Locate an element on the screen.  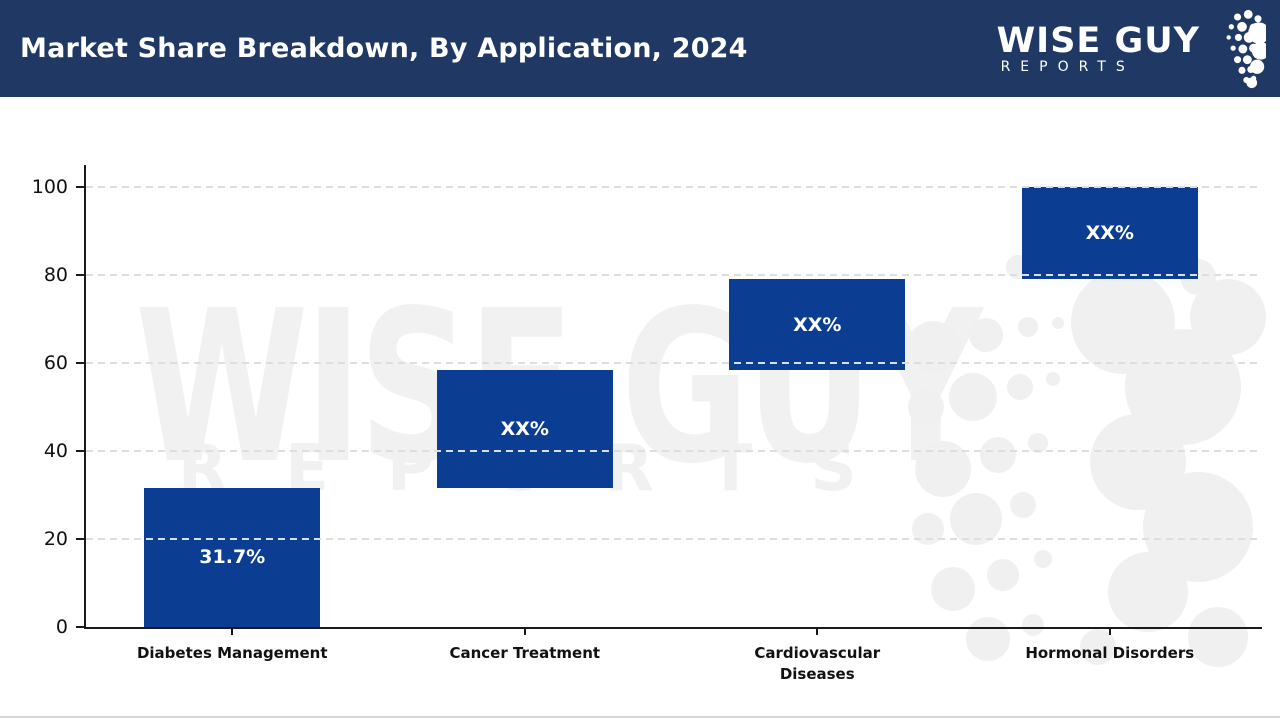
logo-wordmark-main: WISE GUY is located at coordinates (1098, 40).